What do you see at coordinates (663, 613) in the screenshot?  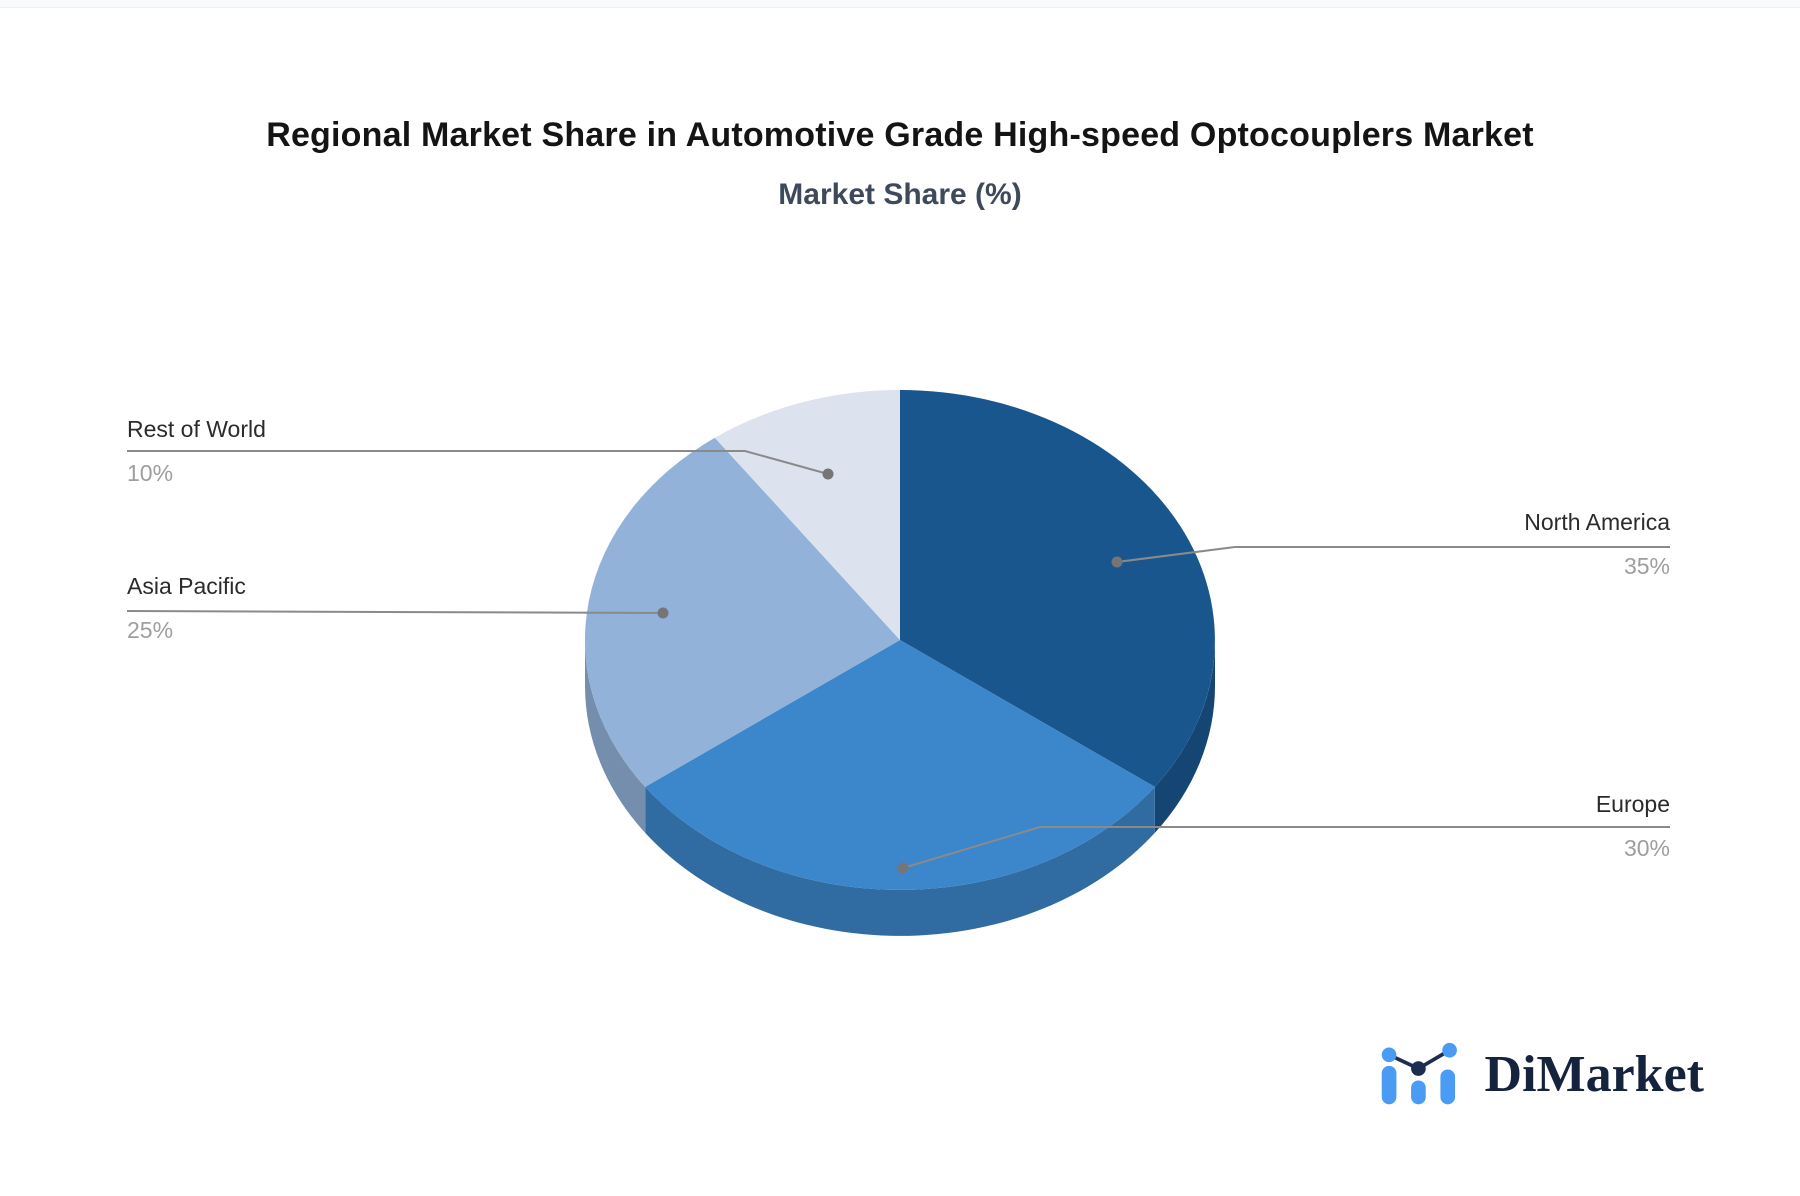 I see `leader-dot-asia-pacific` at bounding box center [663, 613].